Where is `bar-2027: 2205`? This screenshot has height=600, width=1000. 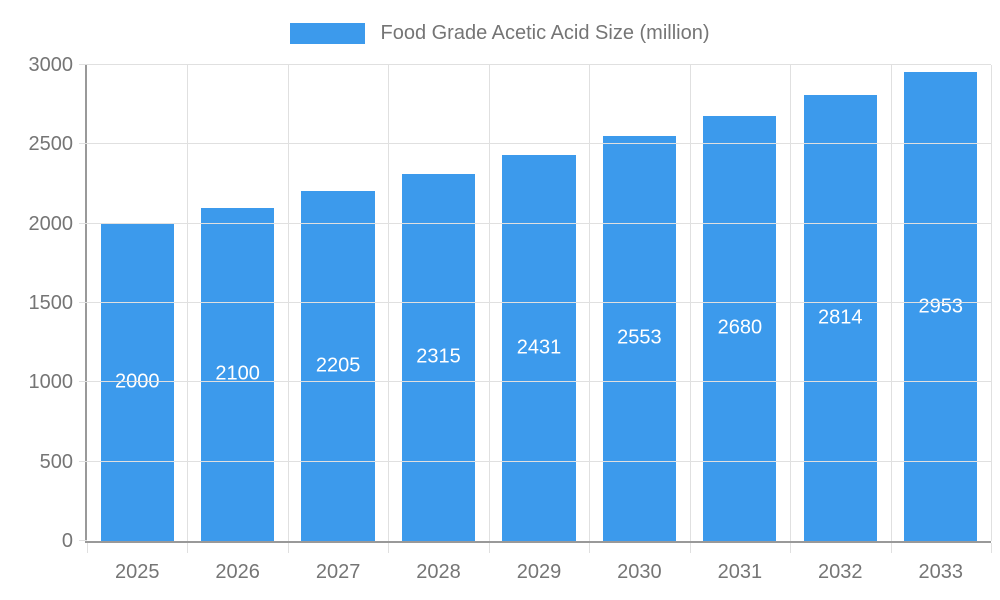
bar-2027: 2205 is located at coordinates (338, 366).